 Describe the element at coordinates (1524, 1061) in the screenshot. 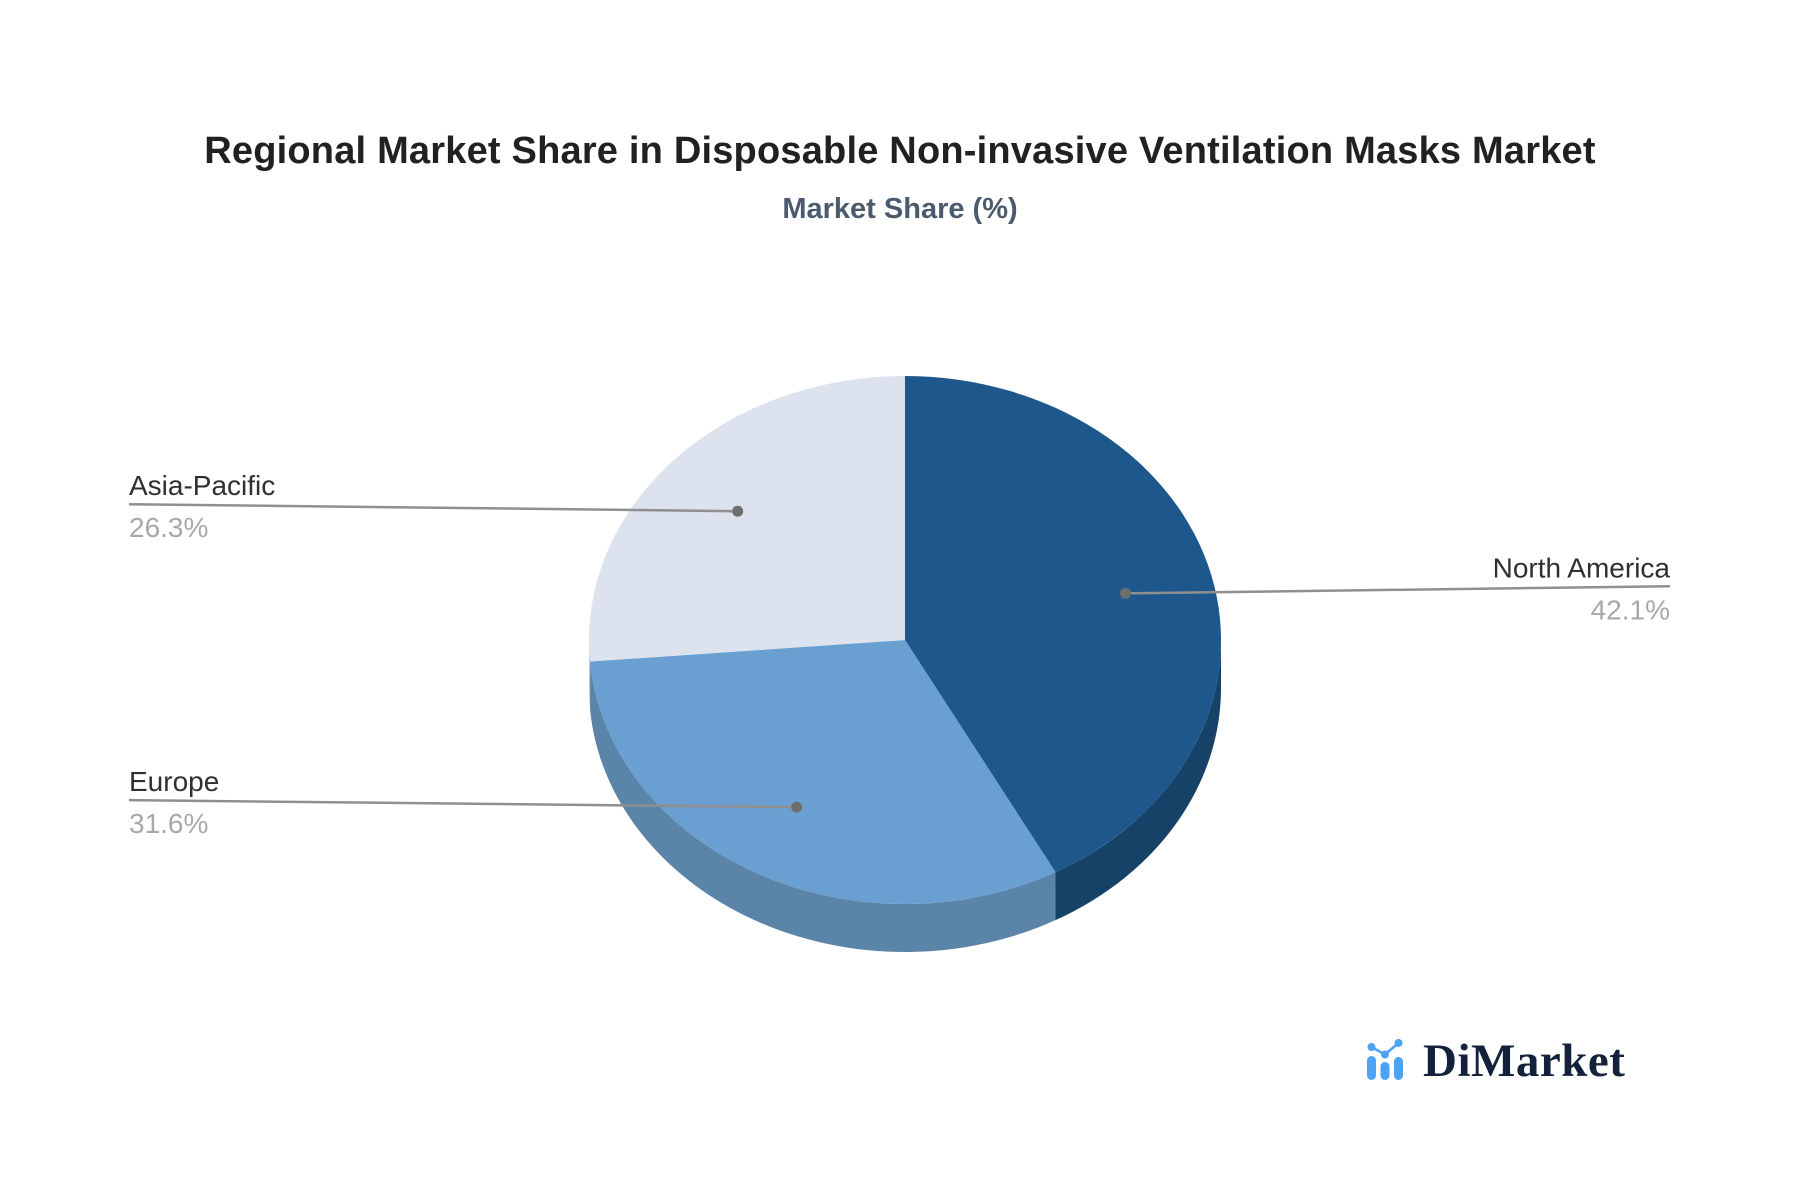

I see `logo-text: DiMarket` at that location.